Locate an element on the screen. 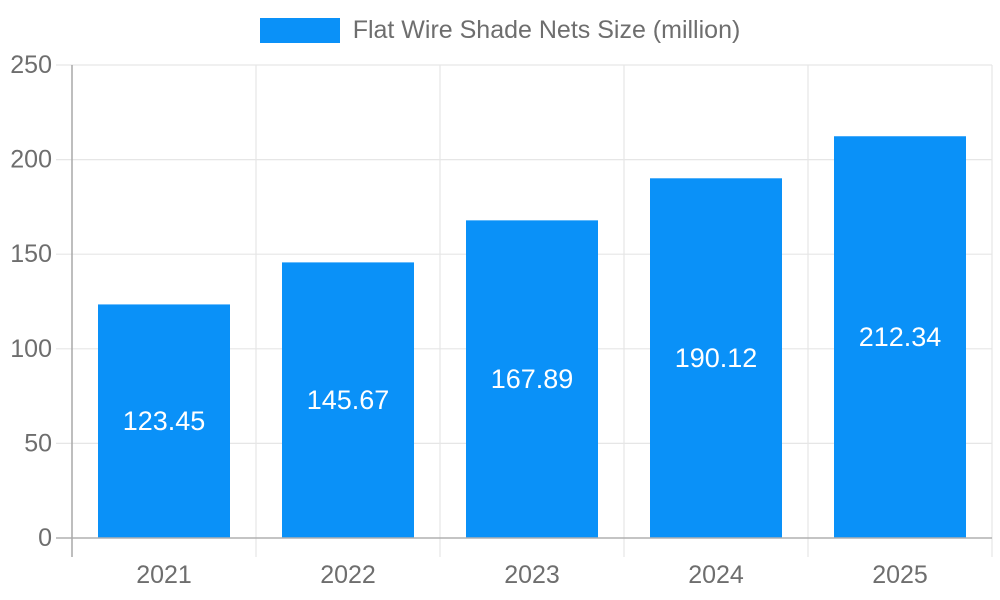 The height and width of the screenshot is (600, 1000). y-tick-label-100: 100 is located at coordinates (31, 349).